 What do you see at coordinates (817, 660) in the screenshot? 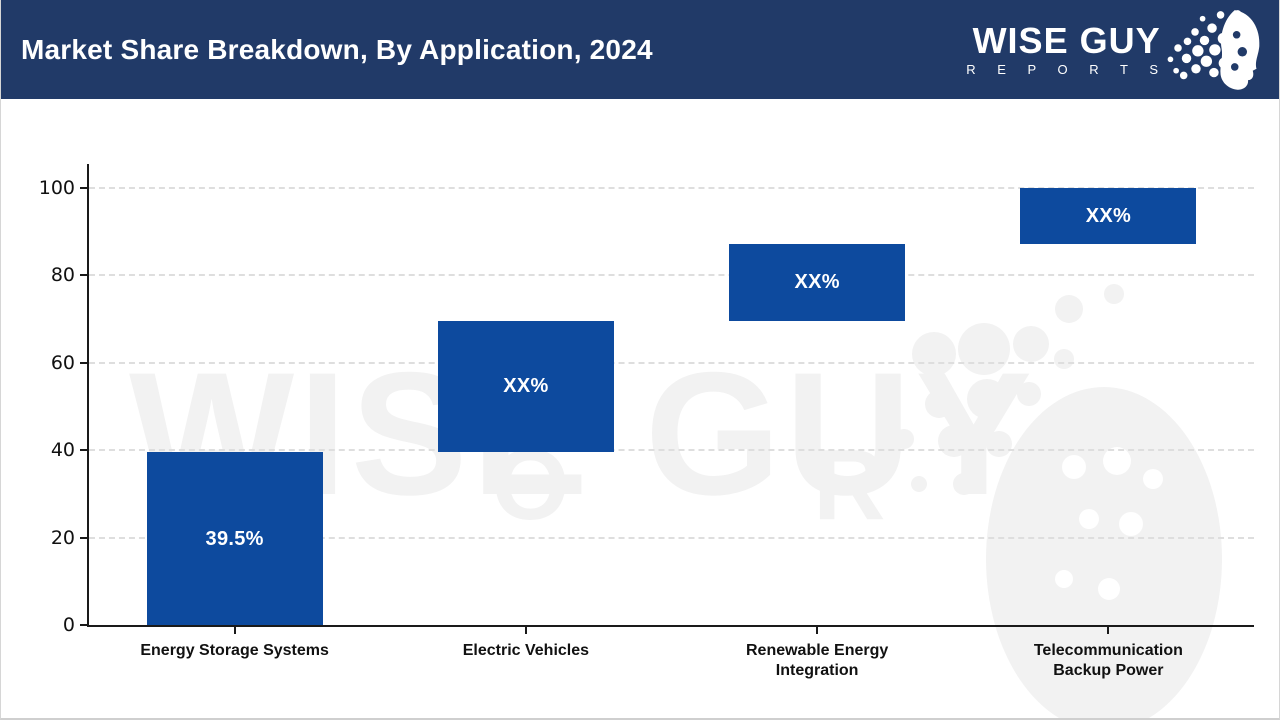
I see `x-tick-label: Renewable Energy Integration` at bounding box center [817, 660].